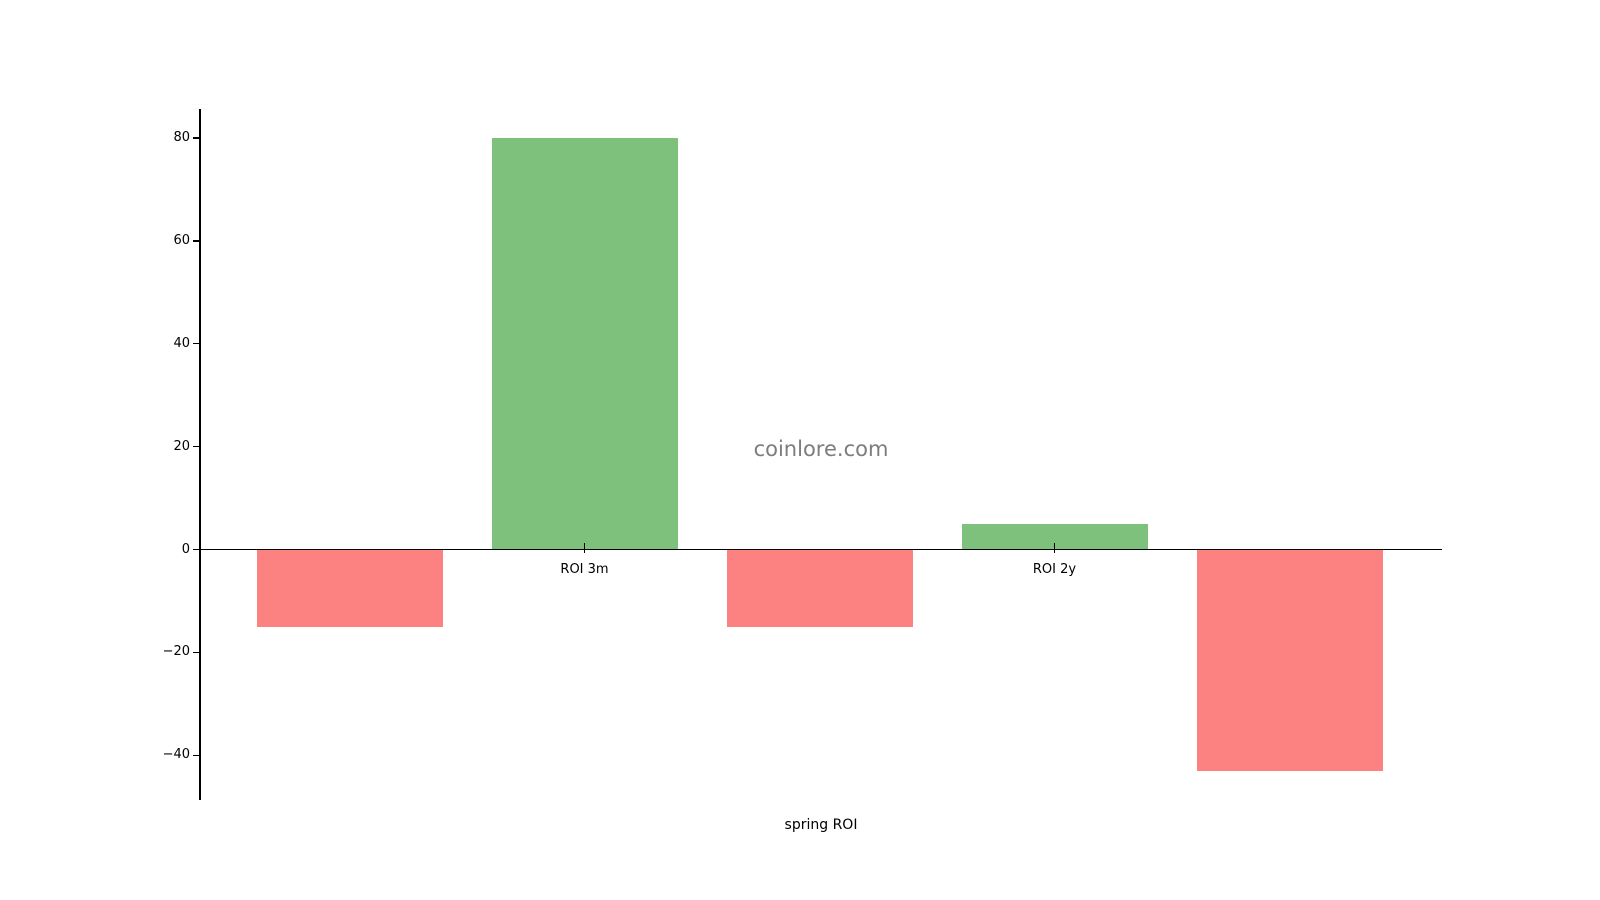  What do you see at coordinates (1054, 569) in the screenshot?
I see `x-tick-label: ROI 2y` at bounding box center [1054, 569].